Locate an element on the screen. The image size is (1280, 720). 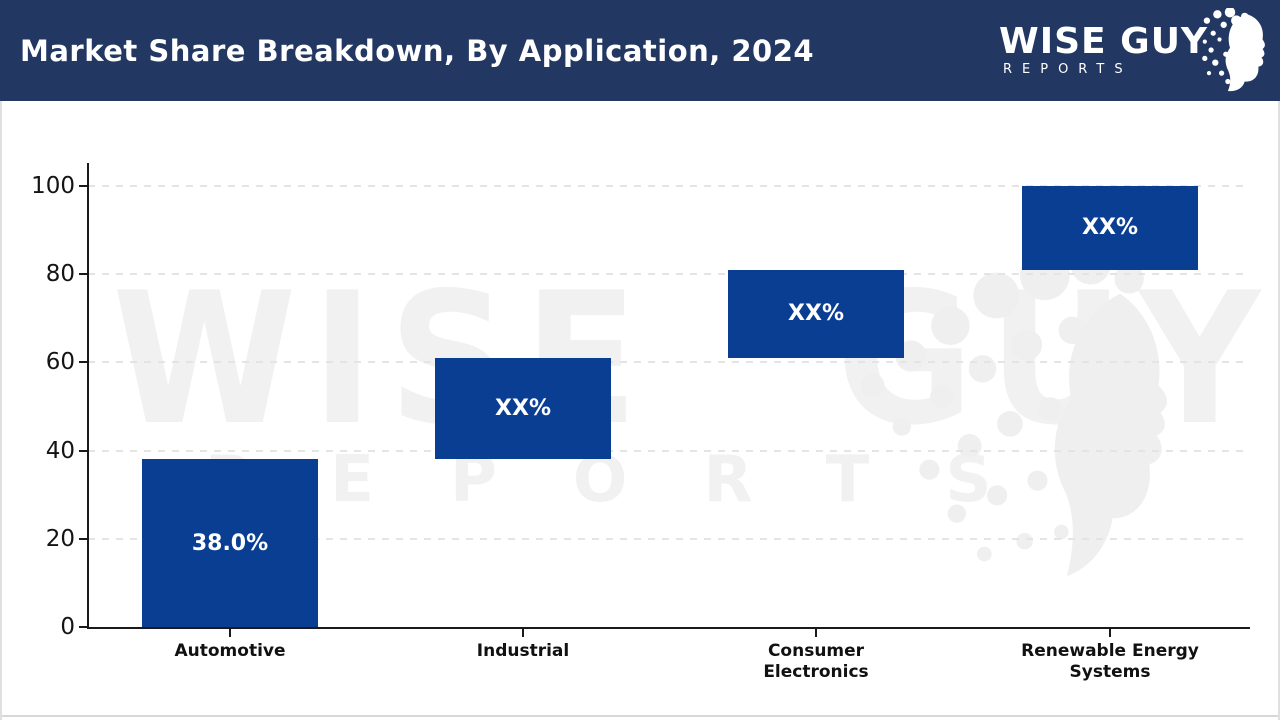
category-label-renewable-energy-systems: Renewable Energy Systems is located at coordinates (1110, 661).